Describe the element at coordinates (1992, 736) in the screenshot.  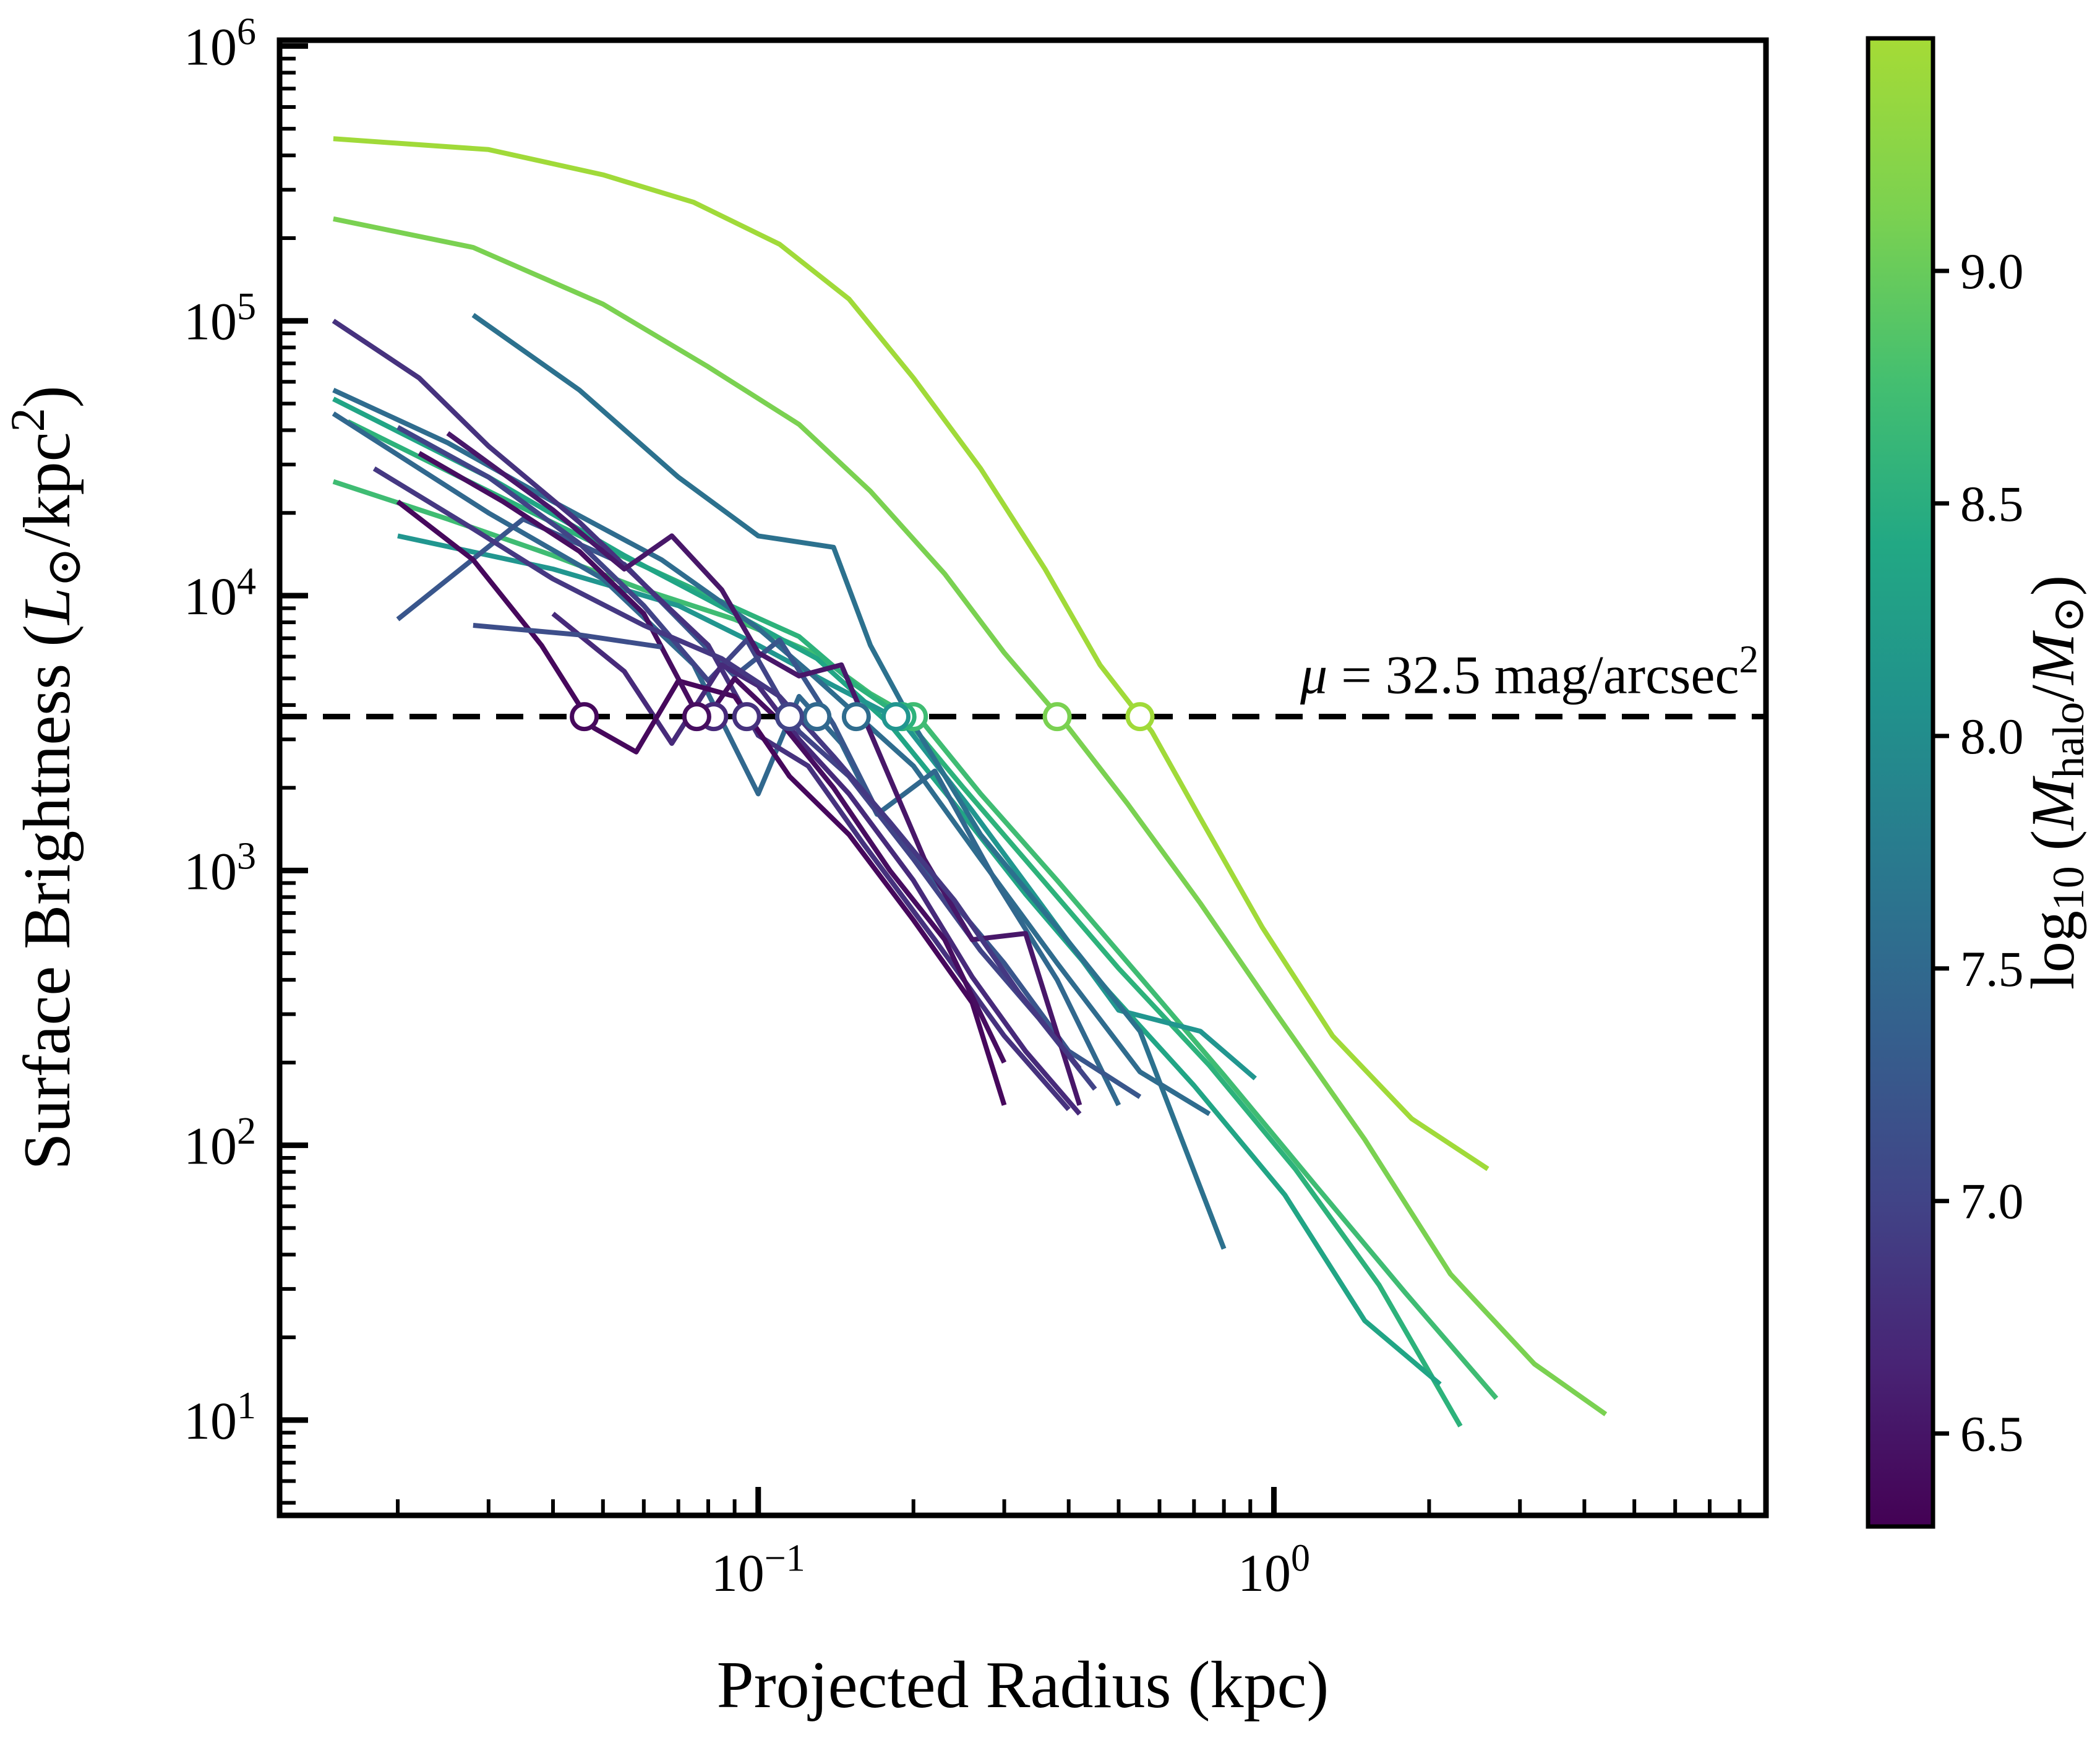
I see `colorbar-tick-label: 8.0` at that location.